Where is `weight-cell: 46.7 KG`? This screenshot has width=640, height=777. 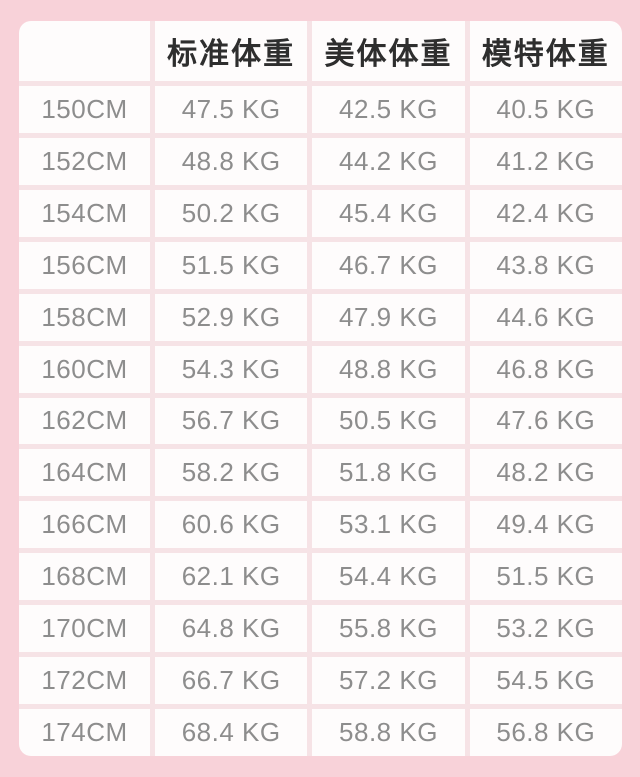
weight-cell: 46.7 KG is located at coordinates (388, 265).